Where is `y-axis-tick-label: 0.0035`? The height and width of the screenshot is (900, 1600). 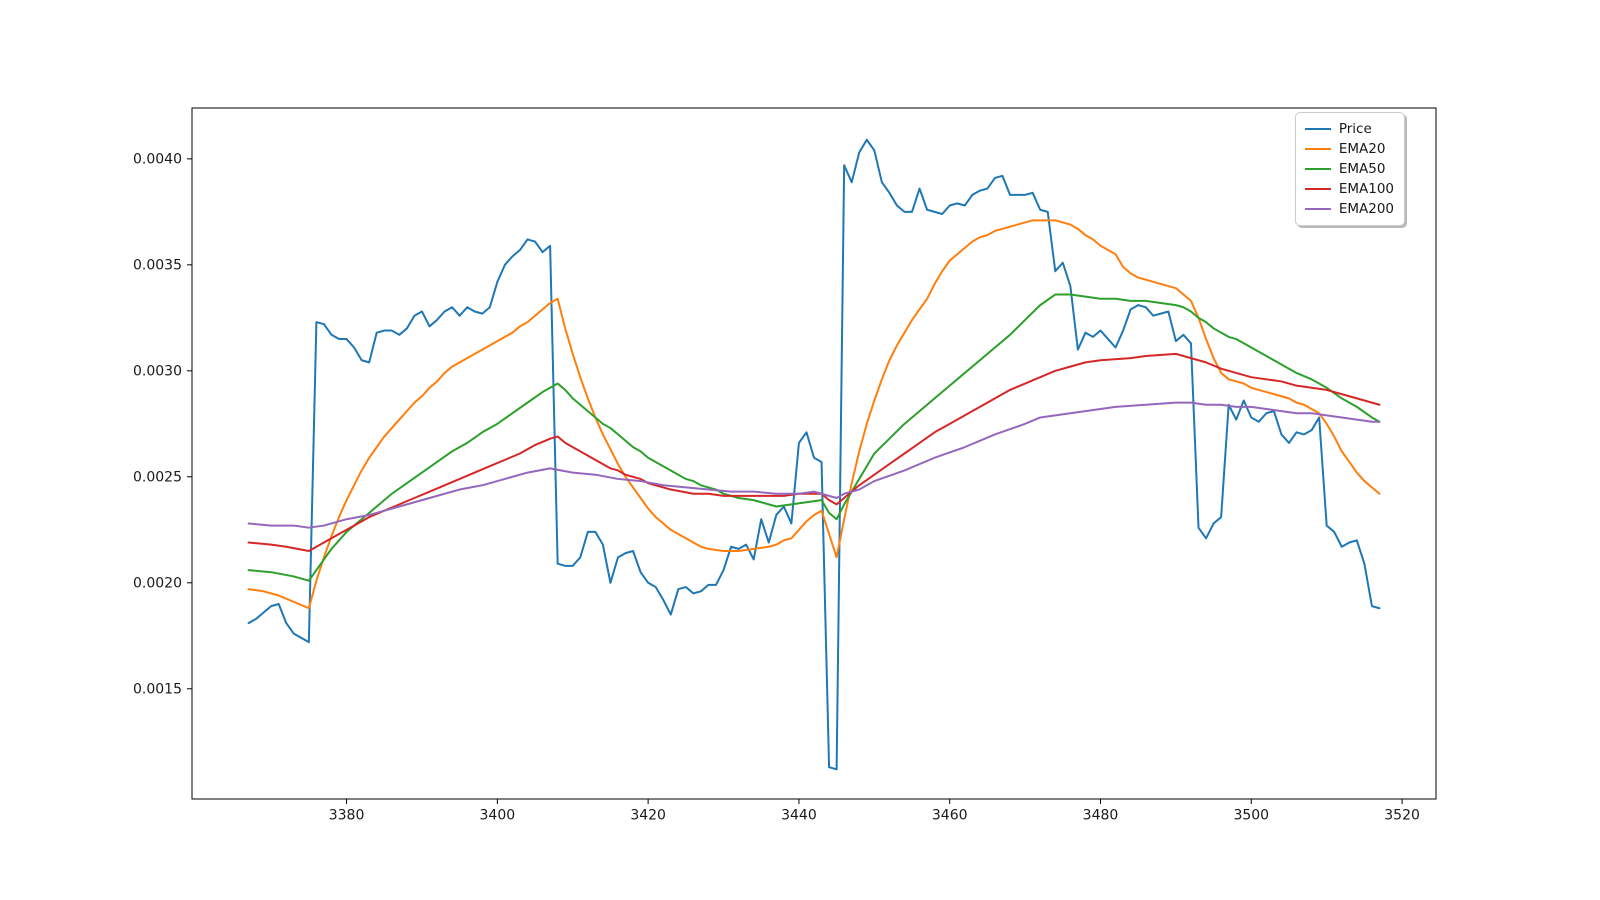
y-axis-tick-label: 0.0035 is located at coordinates (157, 266).